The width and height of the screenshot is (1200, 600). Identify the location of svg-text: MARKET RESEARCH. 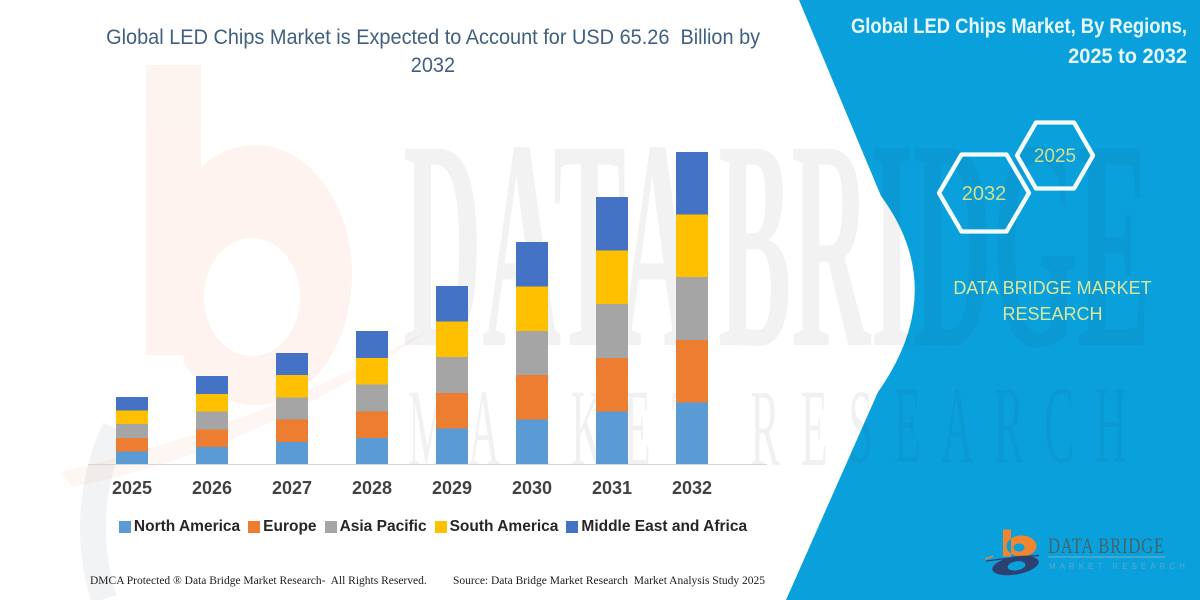
(1119, 566).